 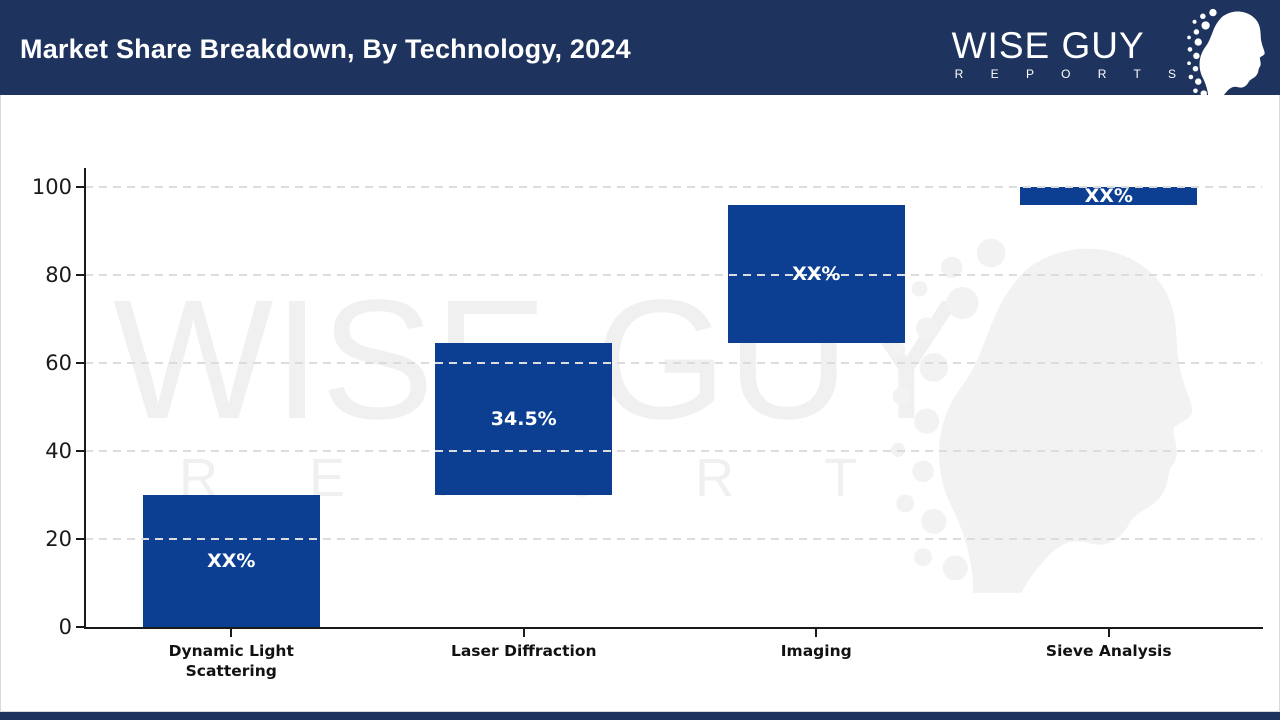 I want to click on gridline-y20, so click(x=673, y=539).